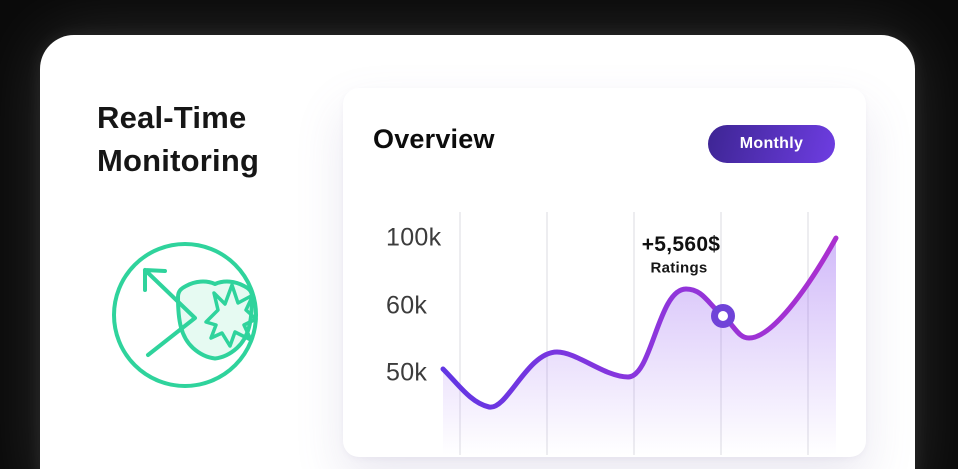 The height and width of the screenshot is (469, 958). Describe the element at coordinates (178, 139) in the screenshot. I see `page-title: Real-Time Monitoring` at that location.